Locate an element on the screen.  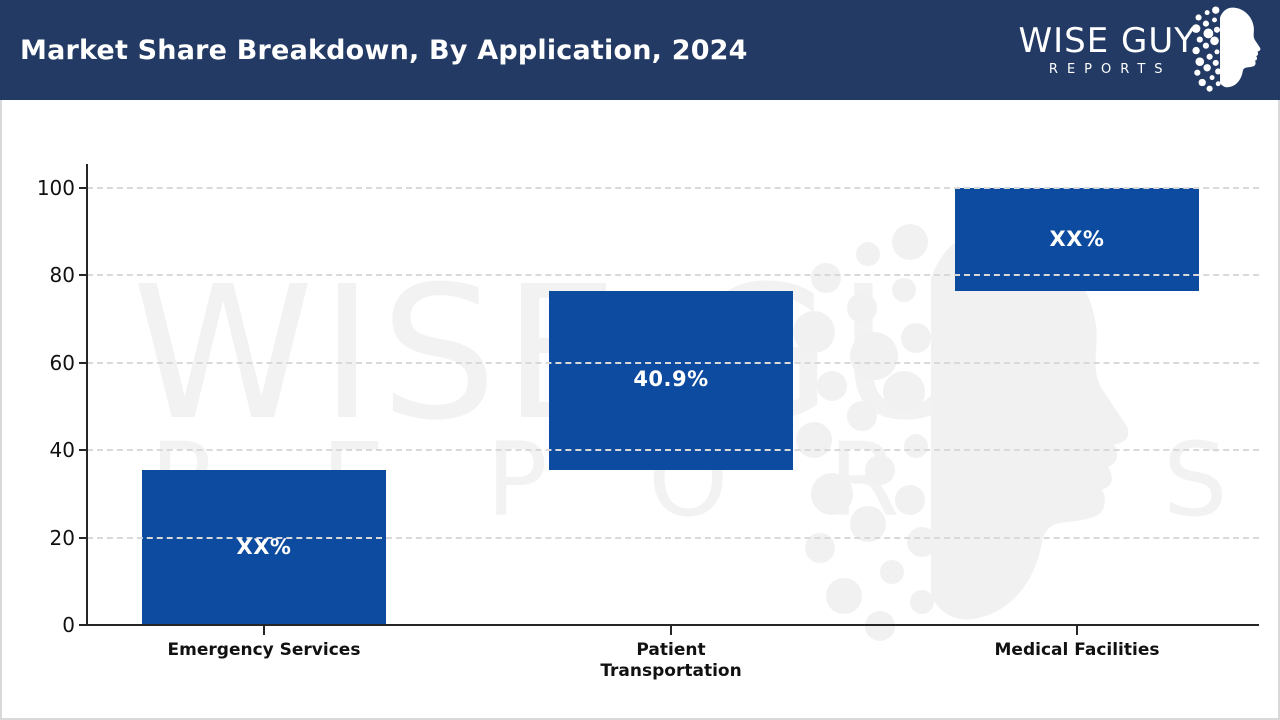
y-axis-tick-label: 20 is located at coordinates (62, 537).